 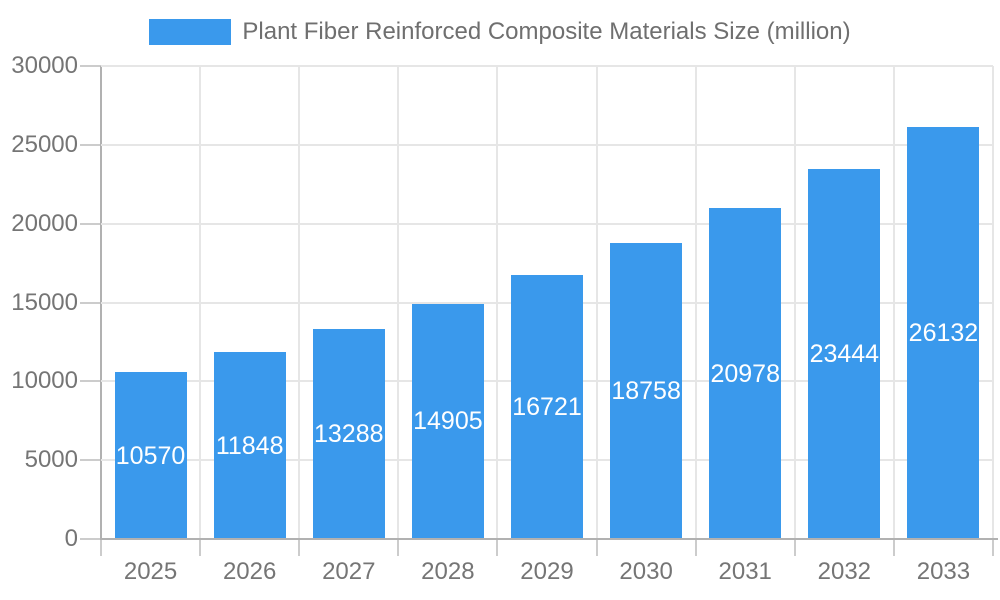 I want to click on x-tick-label: 2025, so click(x=150, y=571).